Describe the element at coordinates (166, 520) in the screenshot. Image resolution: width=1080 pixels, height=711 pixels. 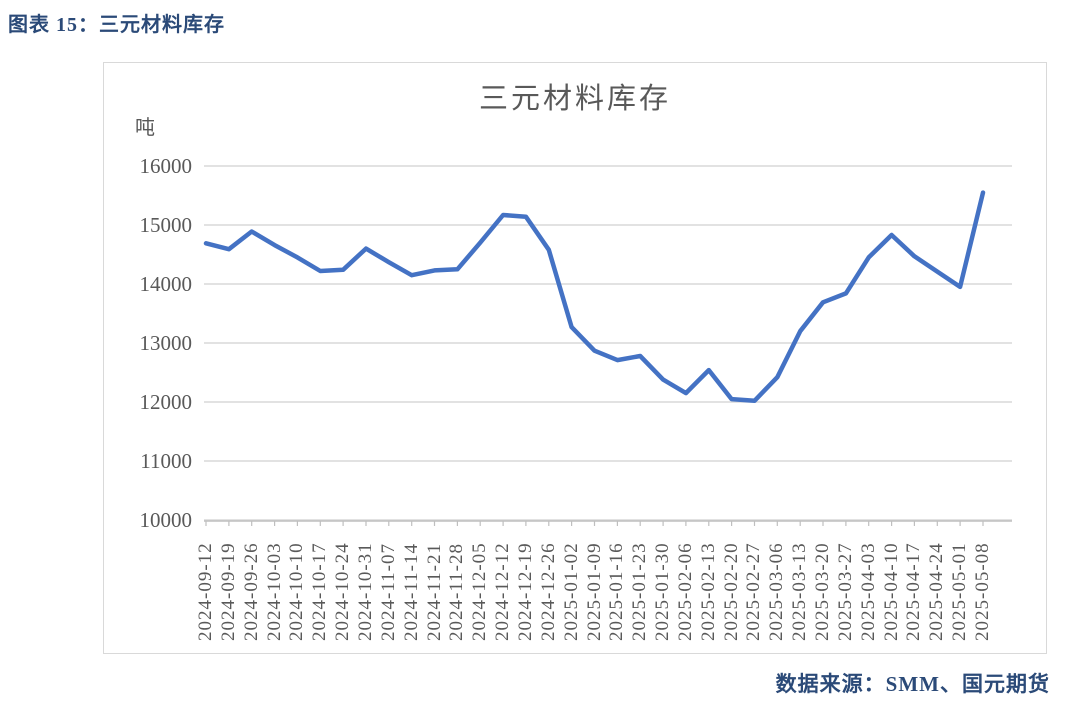
I see `y-axis-label: 10000` at that location.